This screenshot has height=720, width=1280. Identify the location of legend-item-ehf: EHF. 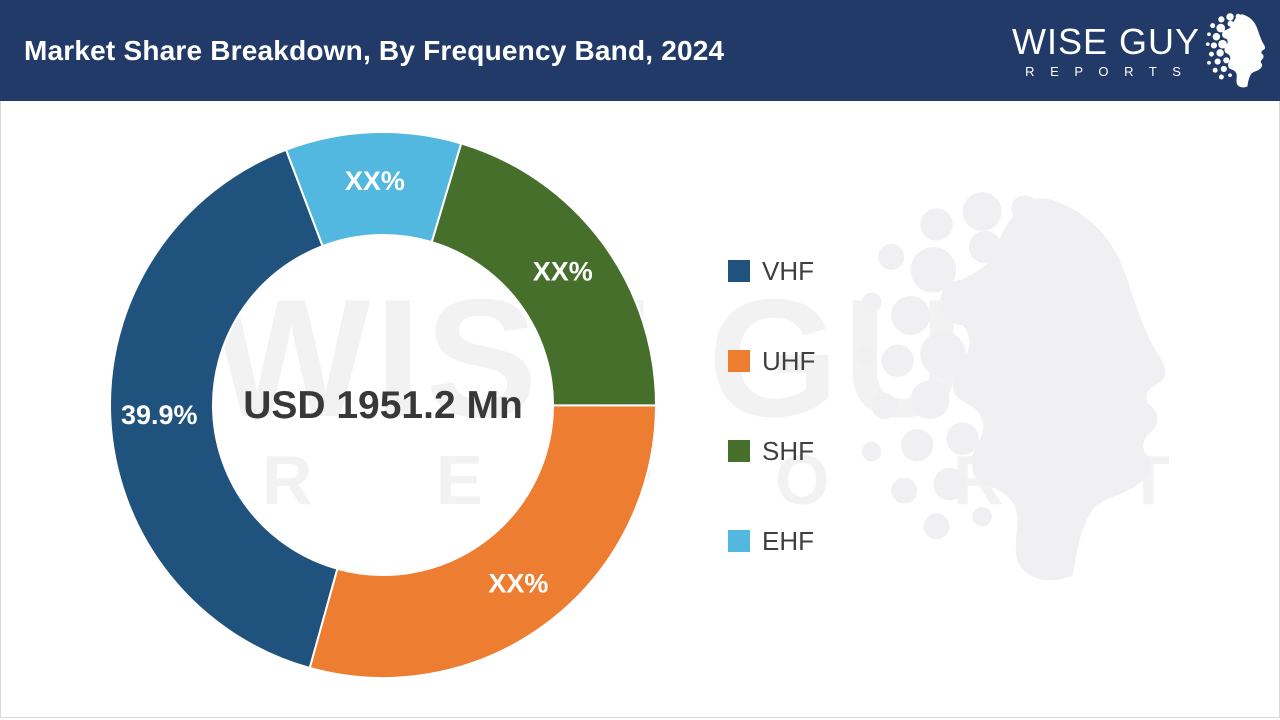
(771, 541).